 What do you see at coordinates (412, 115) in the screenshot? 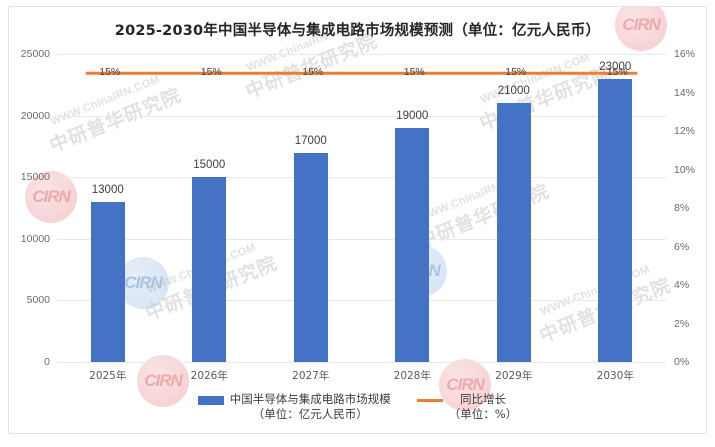
I see `bar-value-label: 19000` at bounding box center [412, 115].